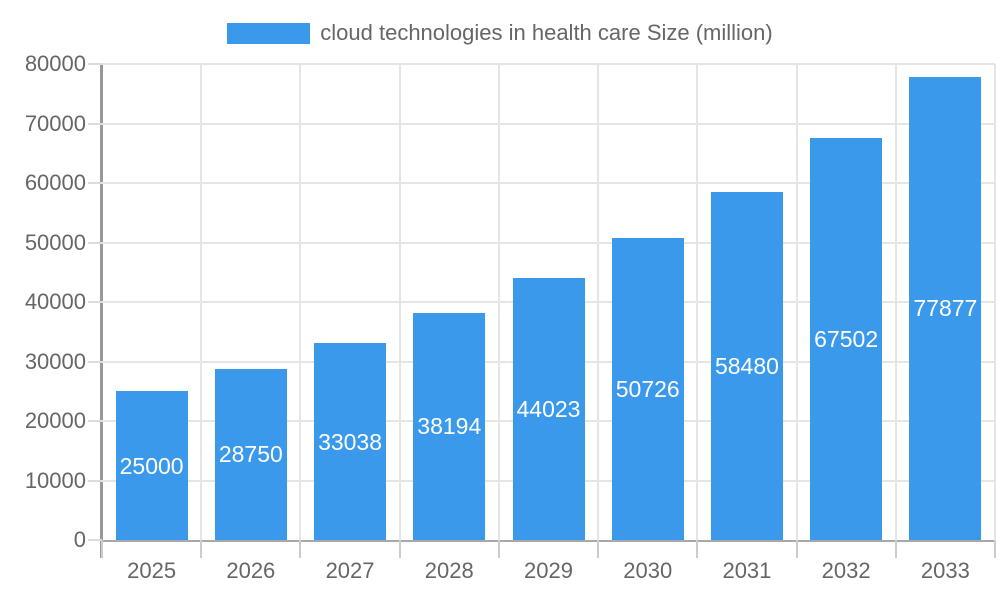 This screenshot has height=600, width=1000. What do you see at coordinates (55, 420) in the screenshot?
I see `y-axis-tick-label: 20000` at bounding box center [55, 420].